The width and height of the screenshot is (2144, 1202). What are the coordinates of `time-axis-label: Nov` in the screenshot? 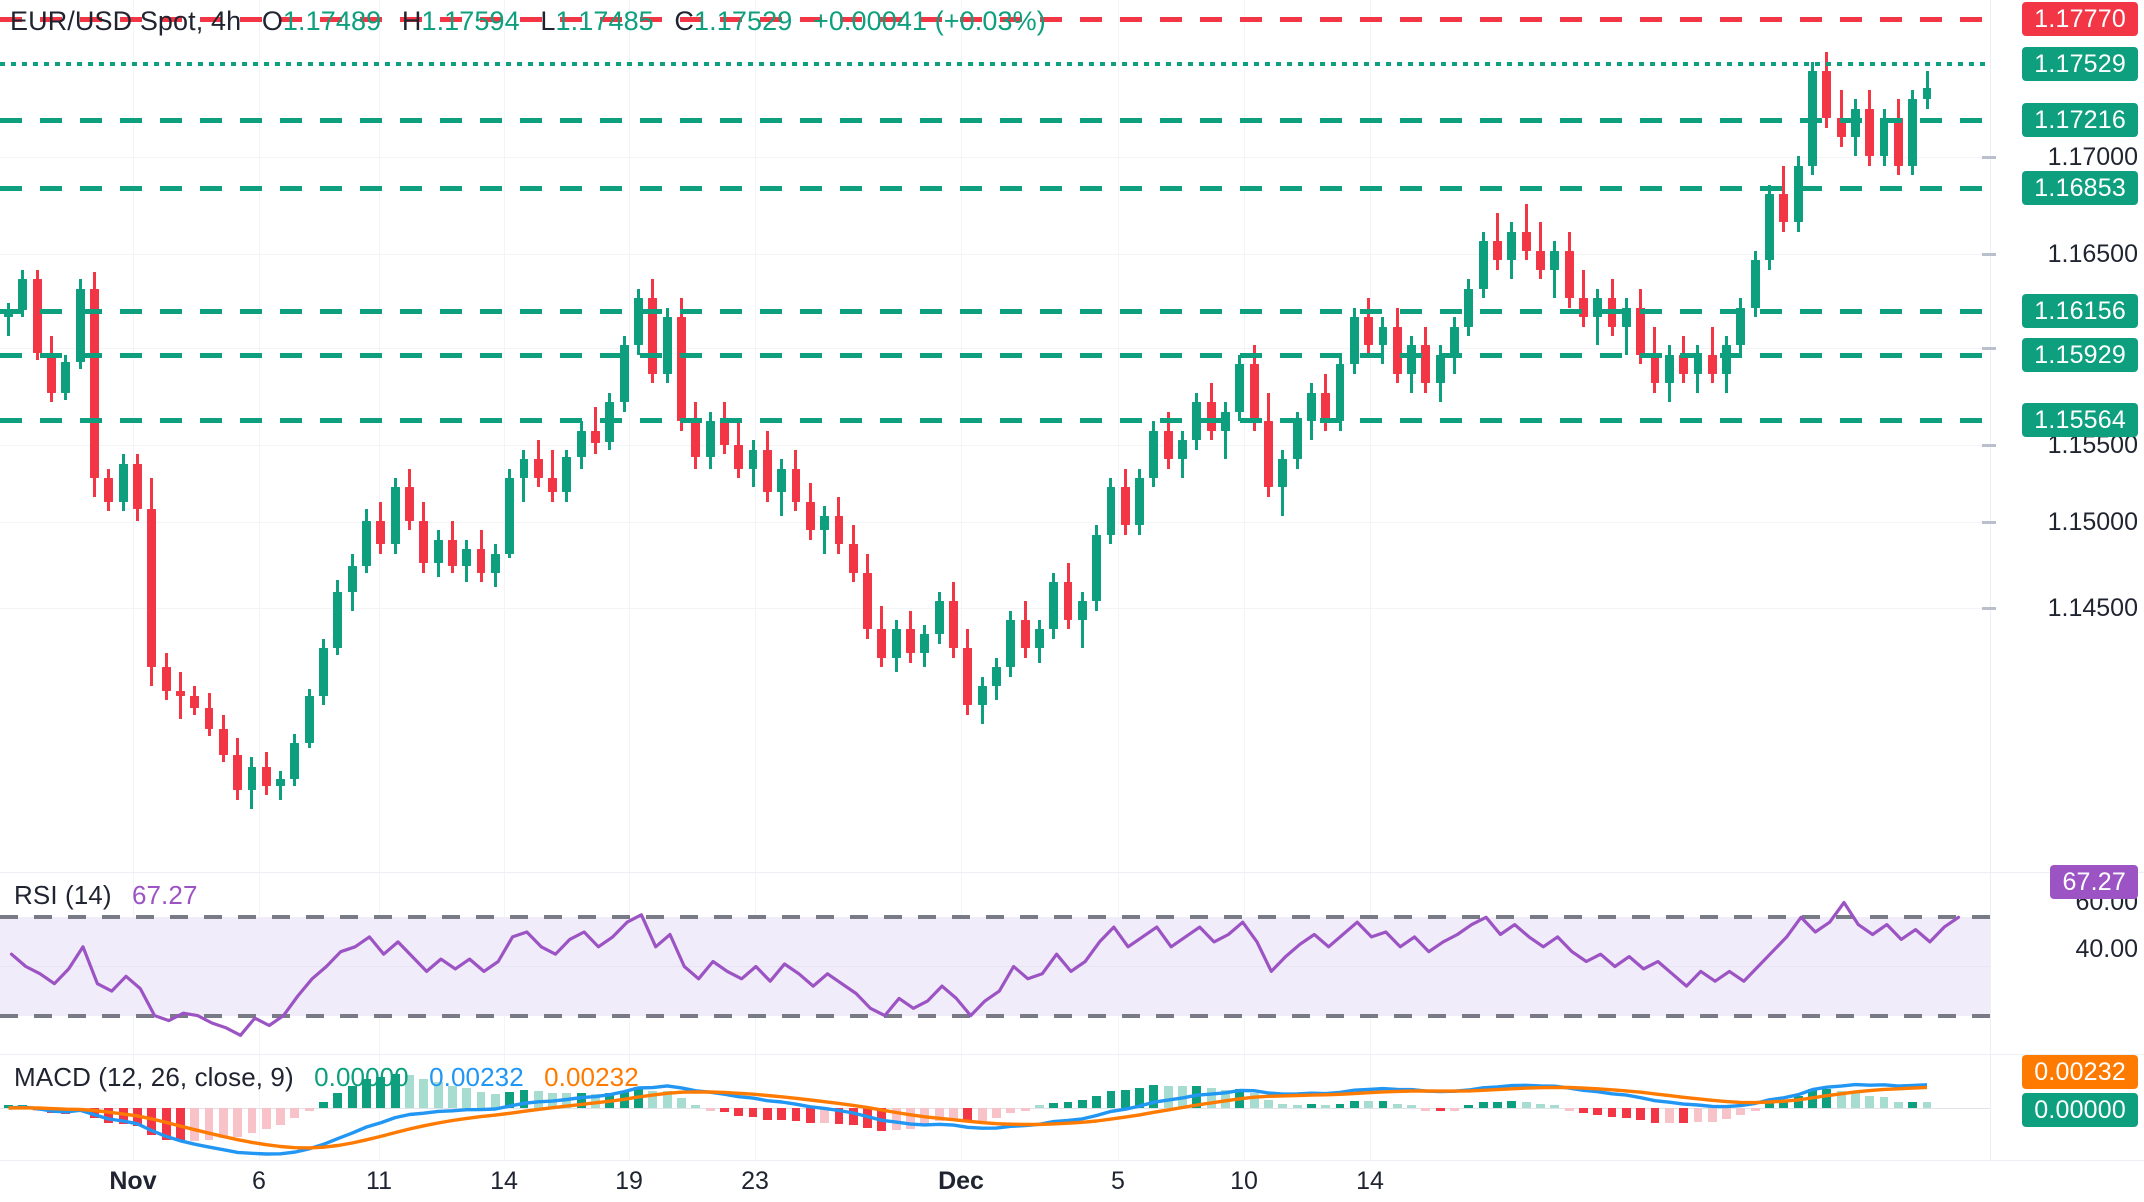 It's located at (133, 1181).